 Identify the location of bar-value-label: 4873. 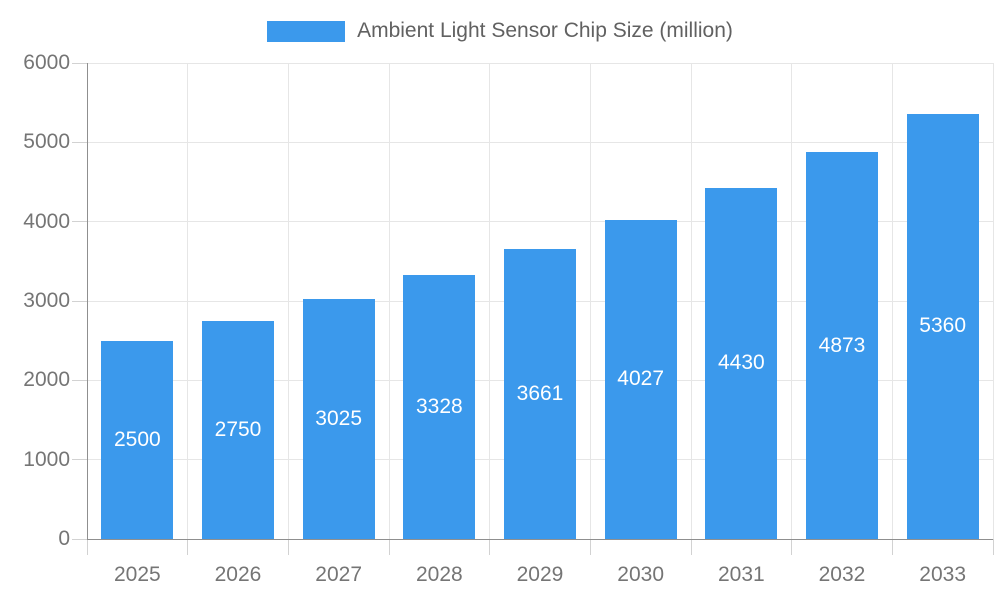
(842, 345).